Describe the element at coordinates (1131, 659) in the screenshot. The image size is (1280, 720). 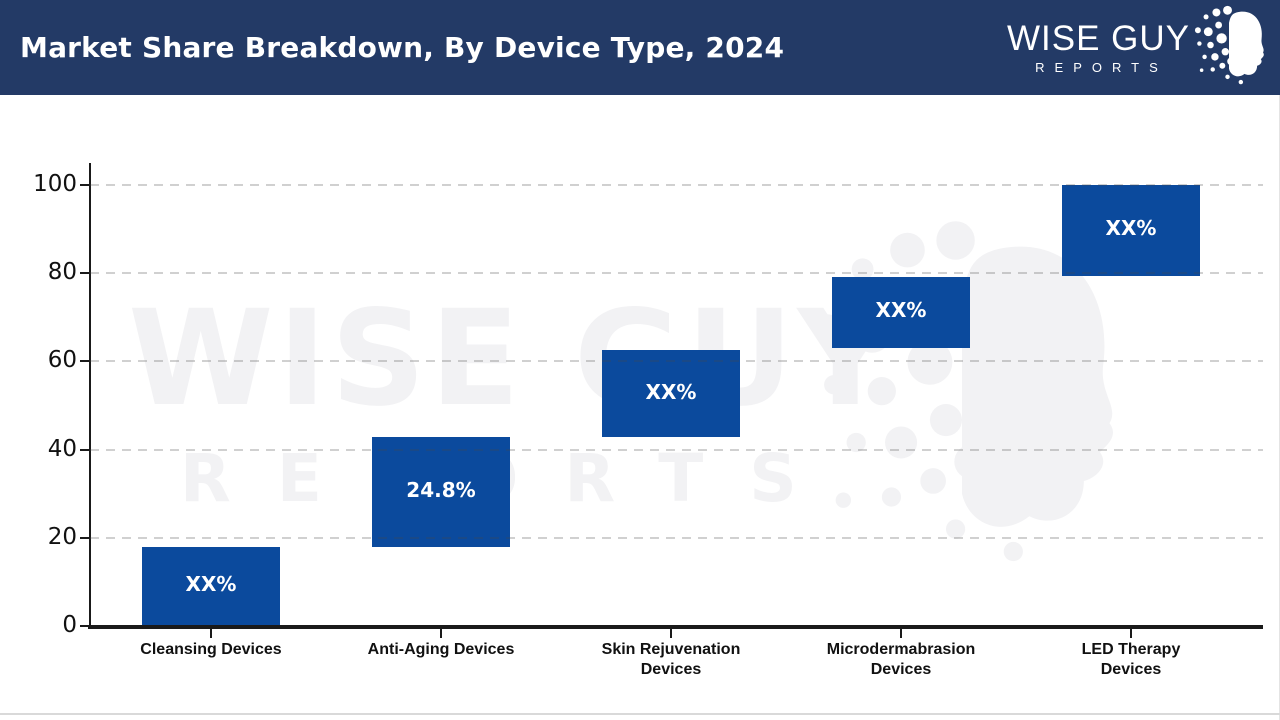
I see `x-category-label: LED Therapy Devices` at that location.